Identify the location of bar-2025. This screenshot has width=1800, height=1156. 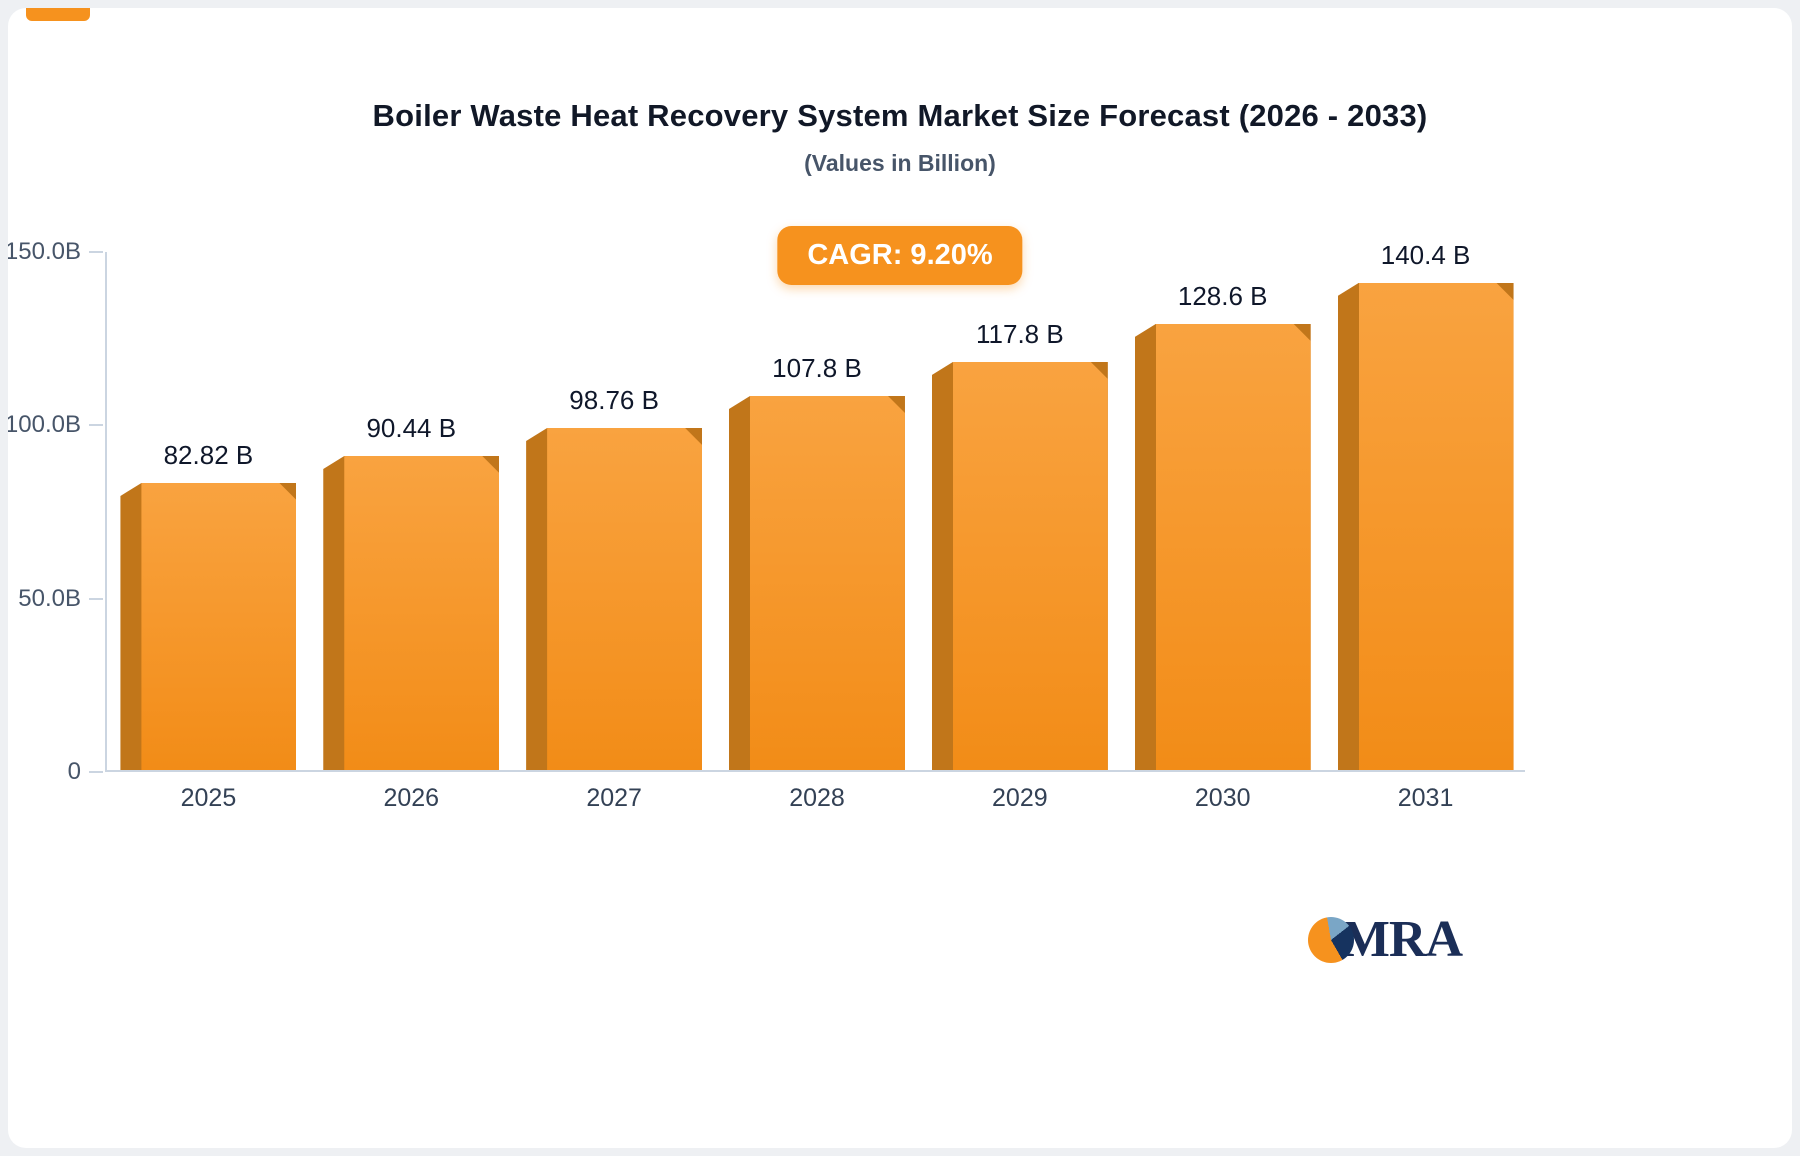
(208, 626).